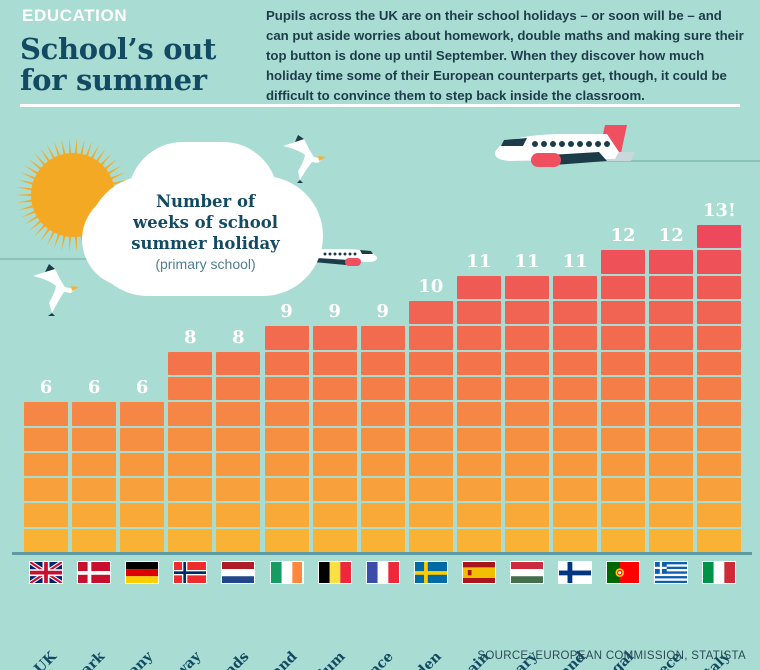 The height and width of the screenshot is (670, 760). I want to click on chart-title-line-2: weeks of school, so click(205, 222).